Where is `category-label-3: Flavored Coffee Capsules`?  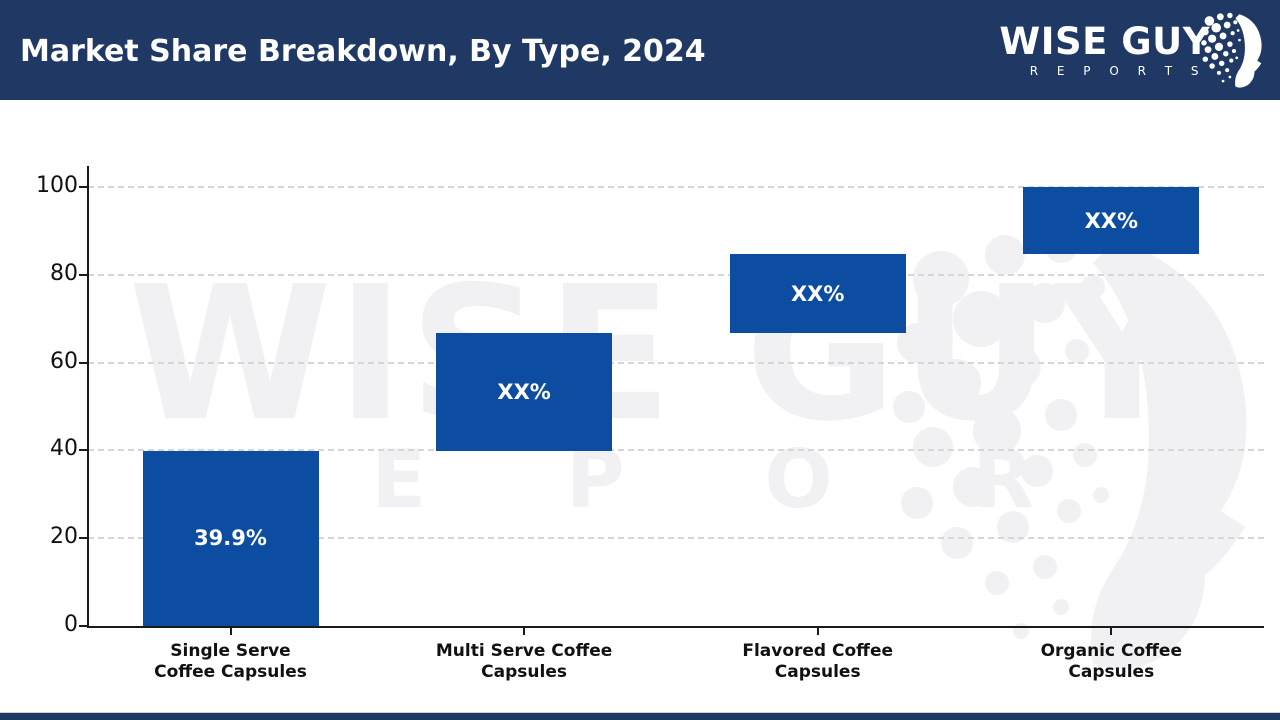
category-label-3: Flavored Coffee Capsules is located at coordinates (818, 662).